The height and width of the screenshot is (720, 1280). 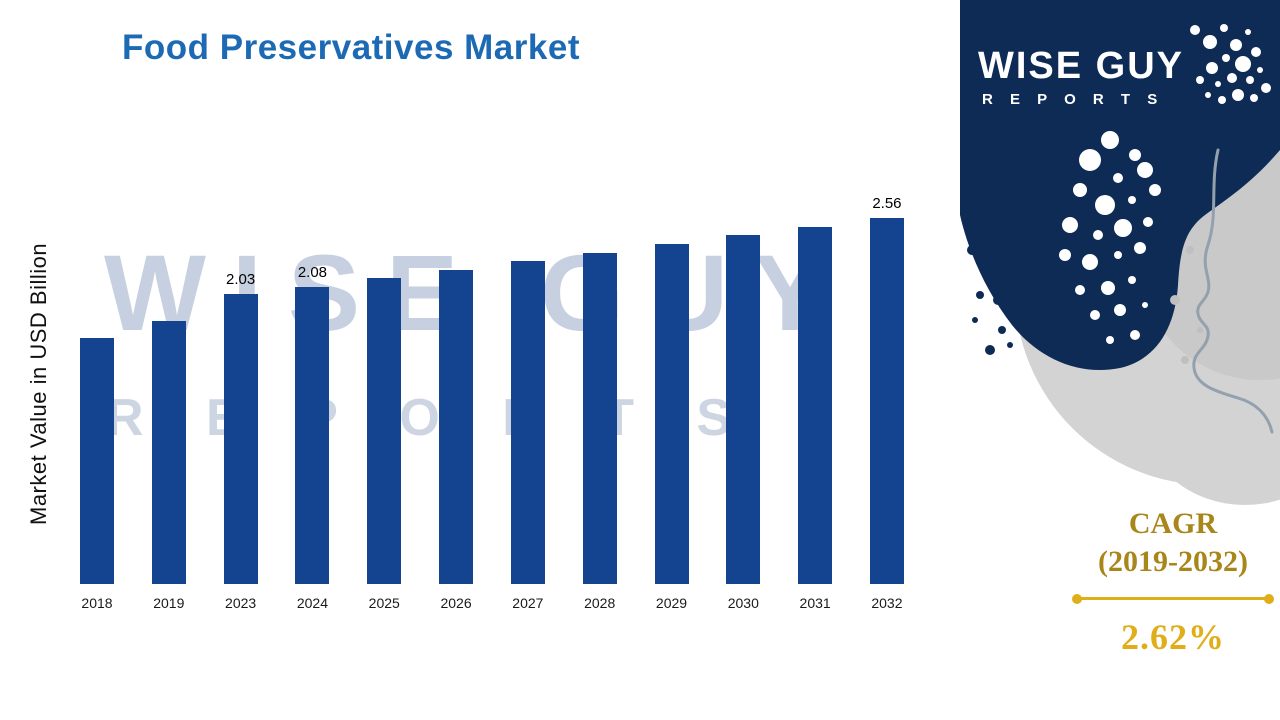 I want to click on bar-column: 2.56 2032, so click(x=886, y=397).